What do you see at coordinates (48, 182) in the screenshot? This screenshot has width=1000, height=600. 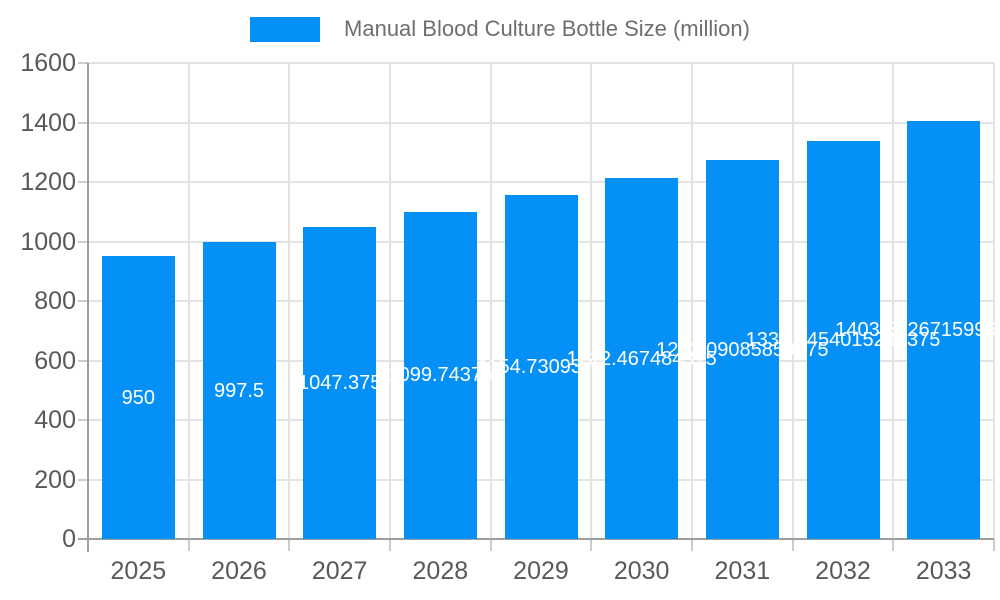 I see `y-axis-label: 1200` at bounding box center [48, 182].